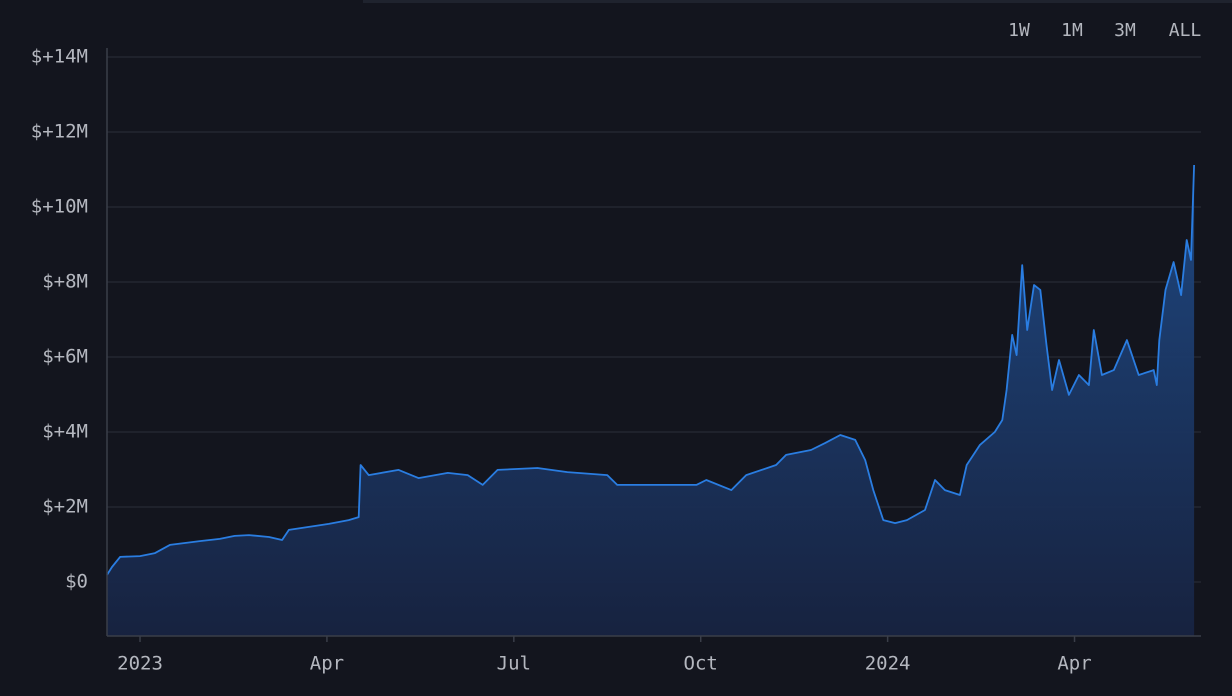 This screenshot has height=696, width=1232. I want to click on y-tick-label: $+4M, so click(65, 432).